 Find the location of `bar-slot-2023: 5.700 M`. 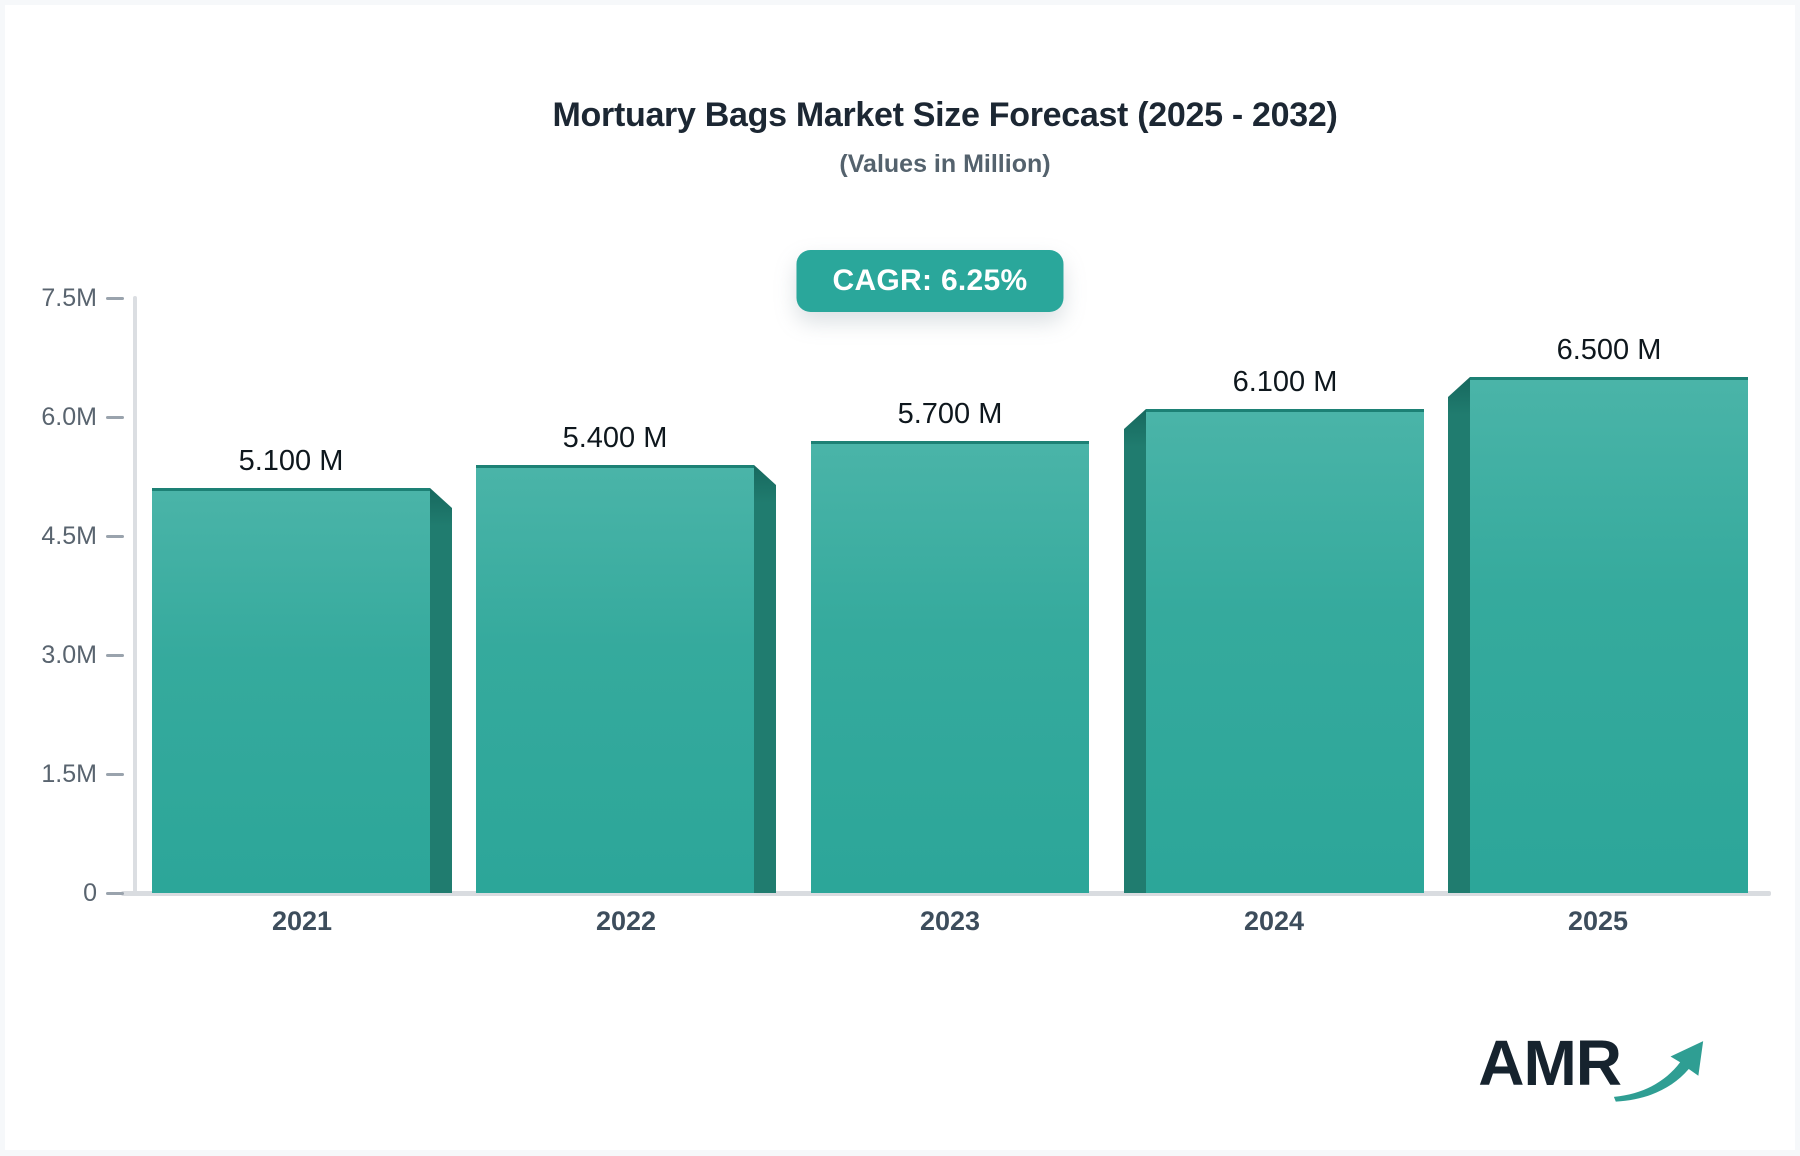

bar-slot-2023: 5.700 M is located at coordinates (950, 595).